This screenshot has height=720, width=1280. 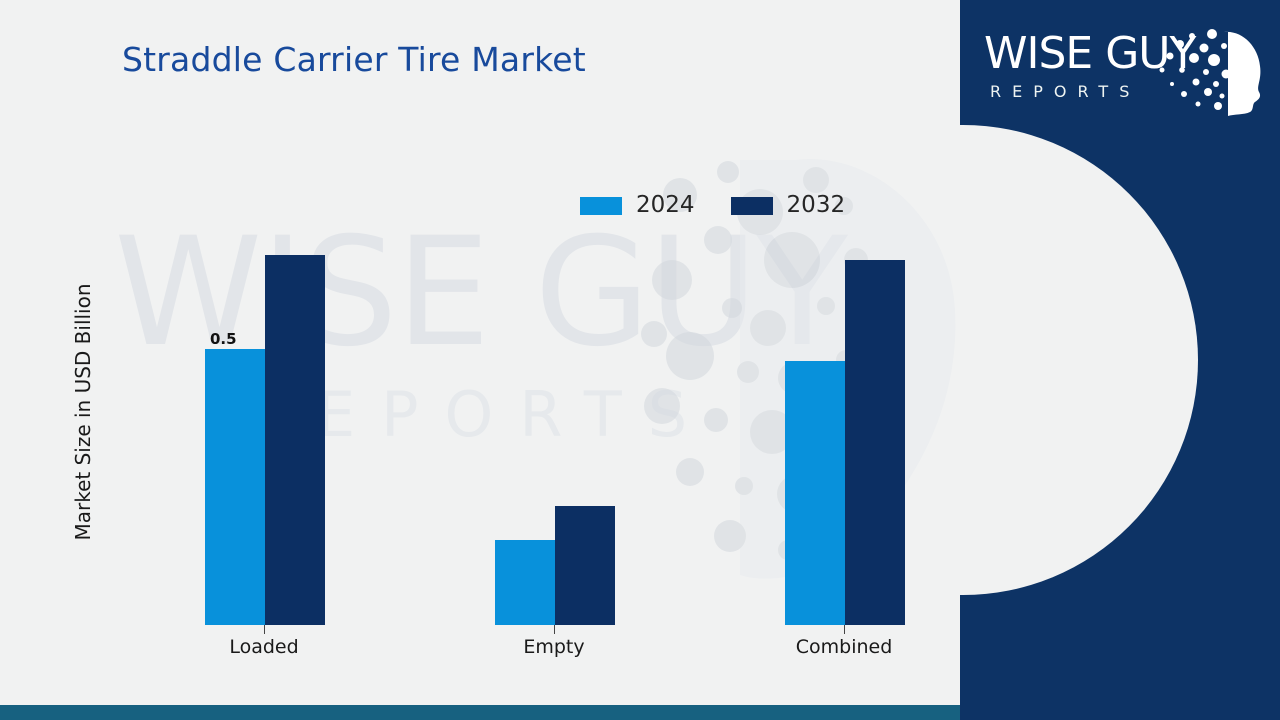 I want to click on bar-loaded-2024, so click(x=235, y=487).